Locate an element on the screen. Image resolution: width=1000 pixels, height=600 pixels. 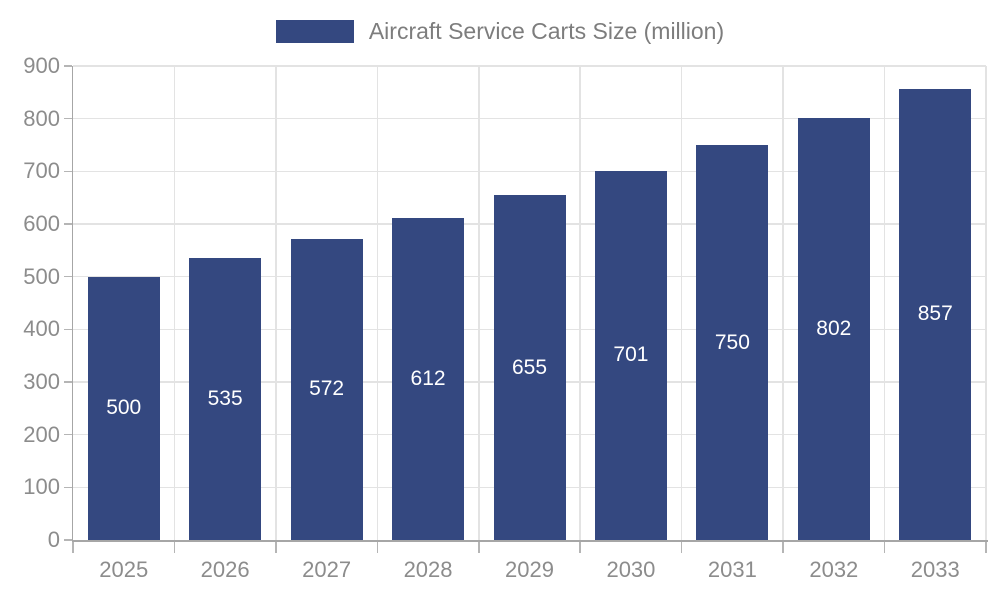
bar-value-label-2032: 802 is located at coordinates (834, 328).